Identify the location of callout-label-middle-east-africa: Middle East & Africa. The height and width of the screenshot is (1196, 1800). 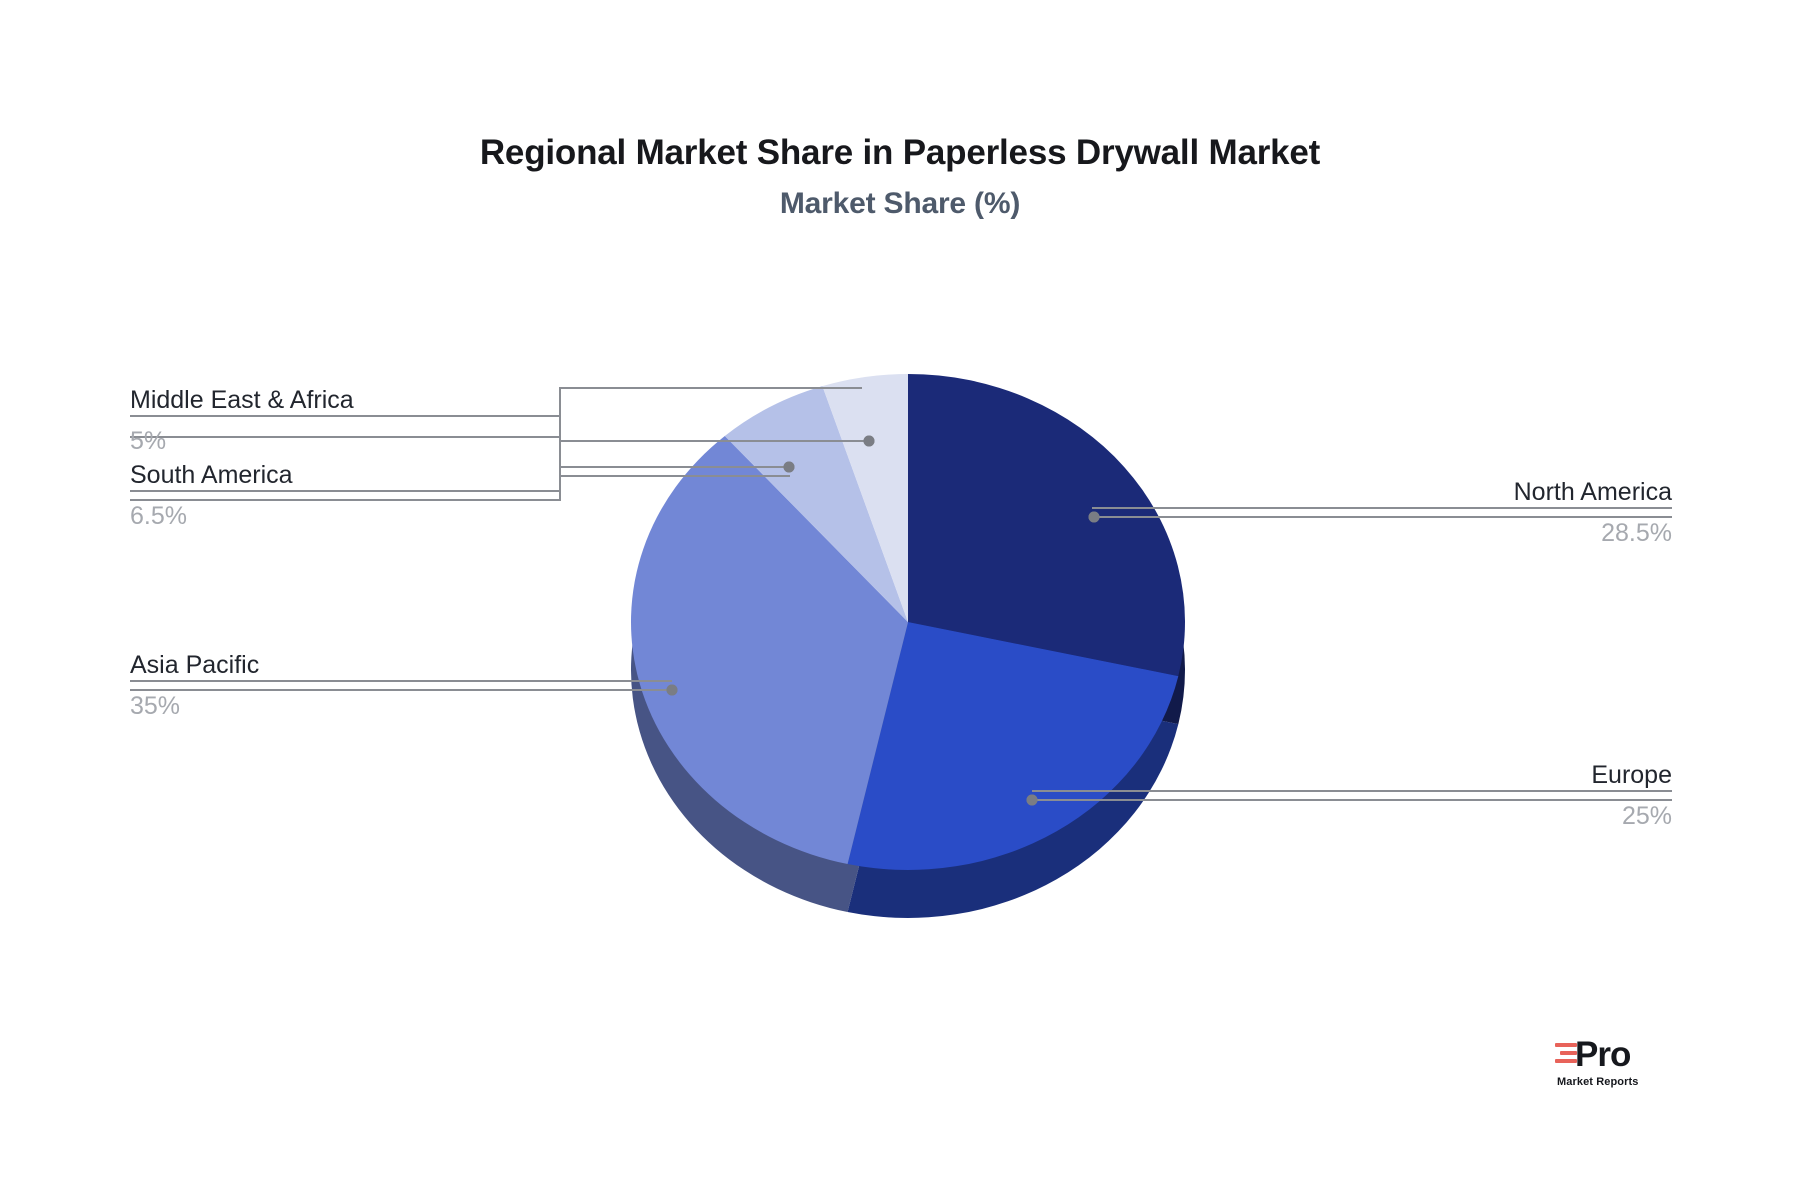
(242, 400).